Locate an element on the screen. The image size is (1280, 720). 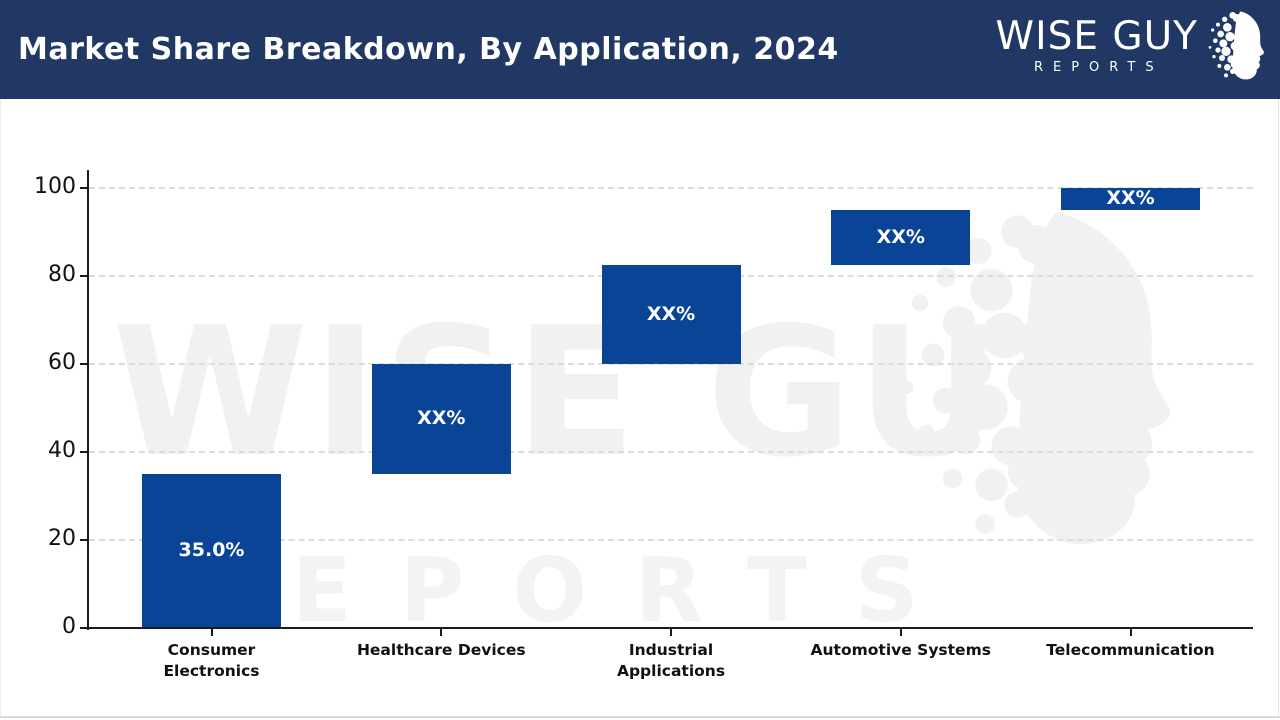
category-label: Automotive Systems is located at coordinates (900, 650).